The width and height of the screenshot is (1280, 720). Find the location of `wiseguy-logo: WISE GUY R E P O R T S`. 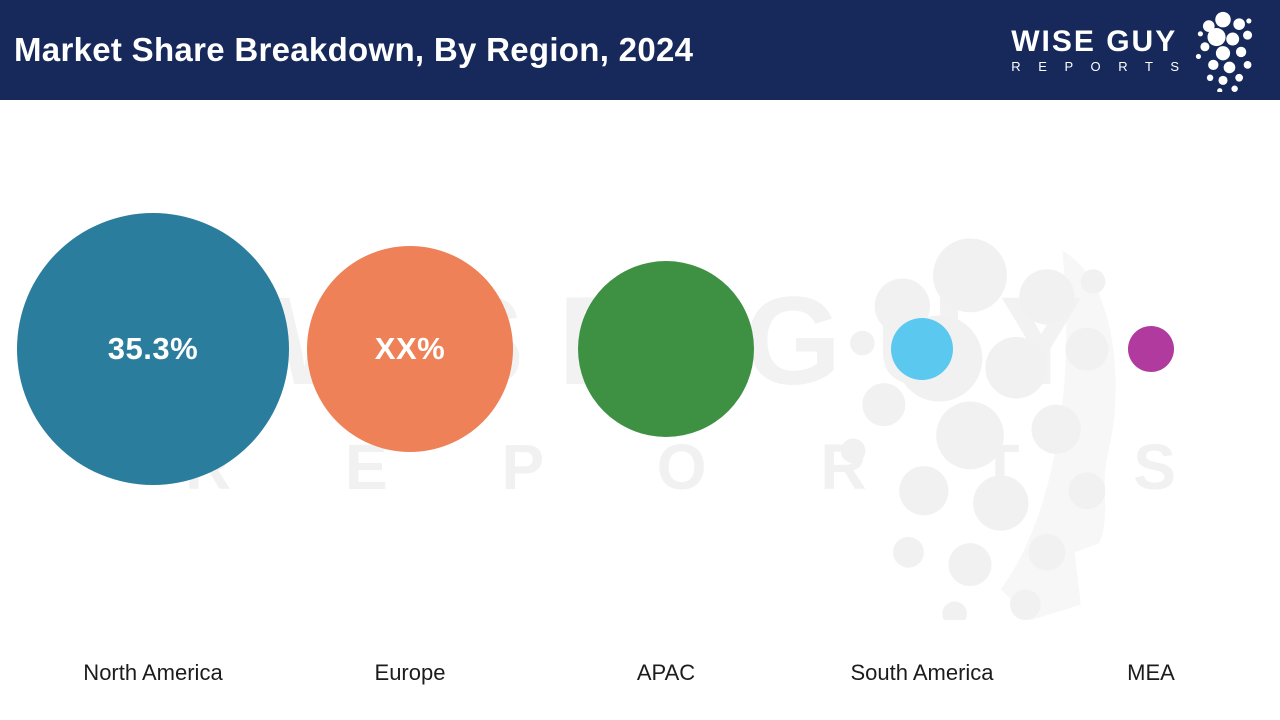

wiseguy-logo: WISE GUY R E P O R T S is located at coordinates (1133, 50).